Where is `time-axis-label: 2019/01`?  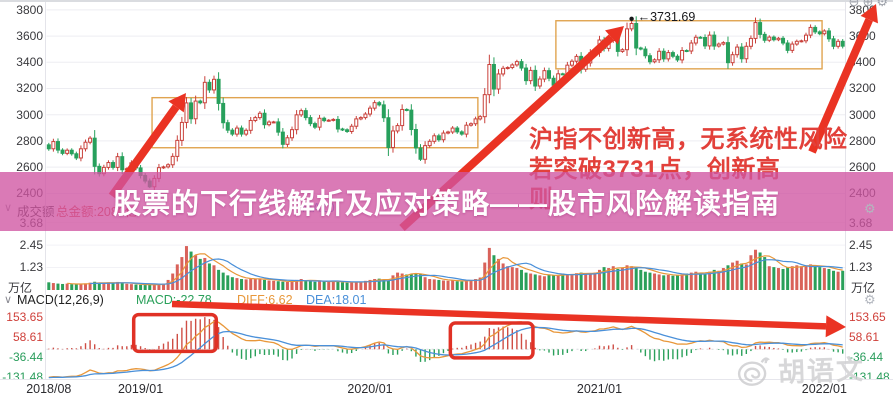
time-axis-label: 2019/01 is located at coordinates (140, 389).